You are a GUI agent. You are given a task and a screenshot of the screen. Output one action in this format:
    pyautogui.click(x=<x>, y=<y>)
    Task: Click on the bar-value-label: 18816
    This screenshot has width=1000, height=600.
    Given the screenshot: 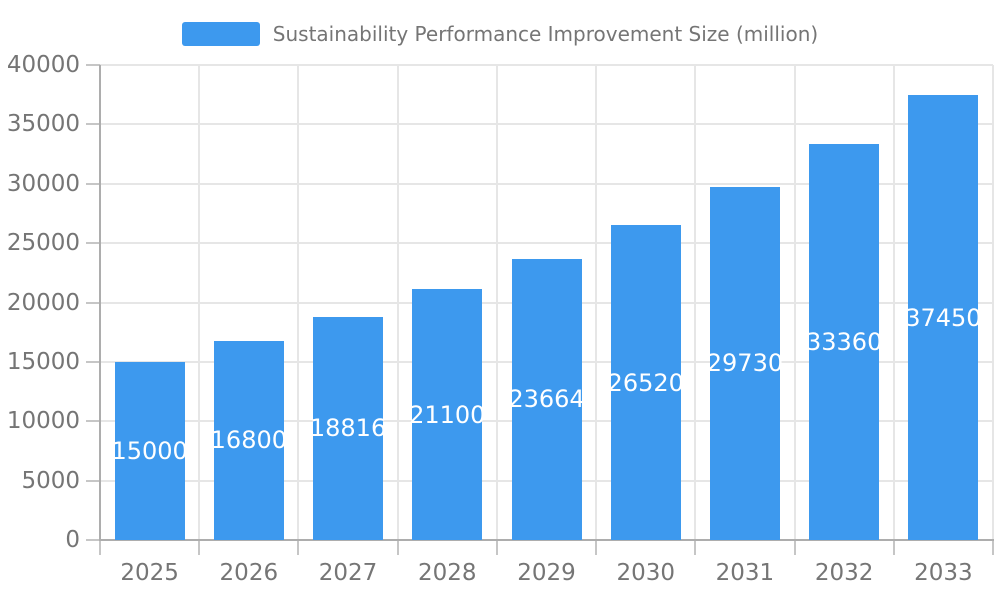 What is the action you would take?
    pyautogui.click(x=348, y=428)
    